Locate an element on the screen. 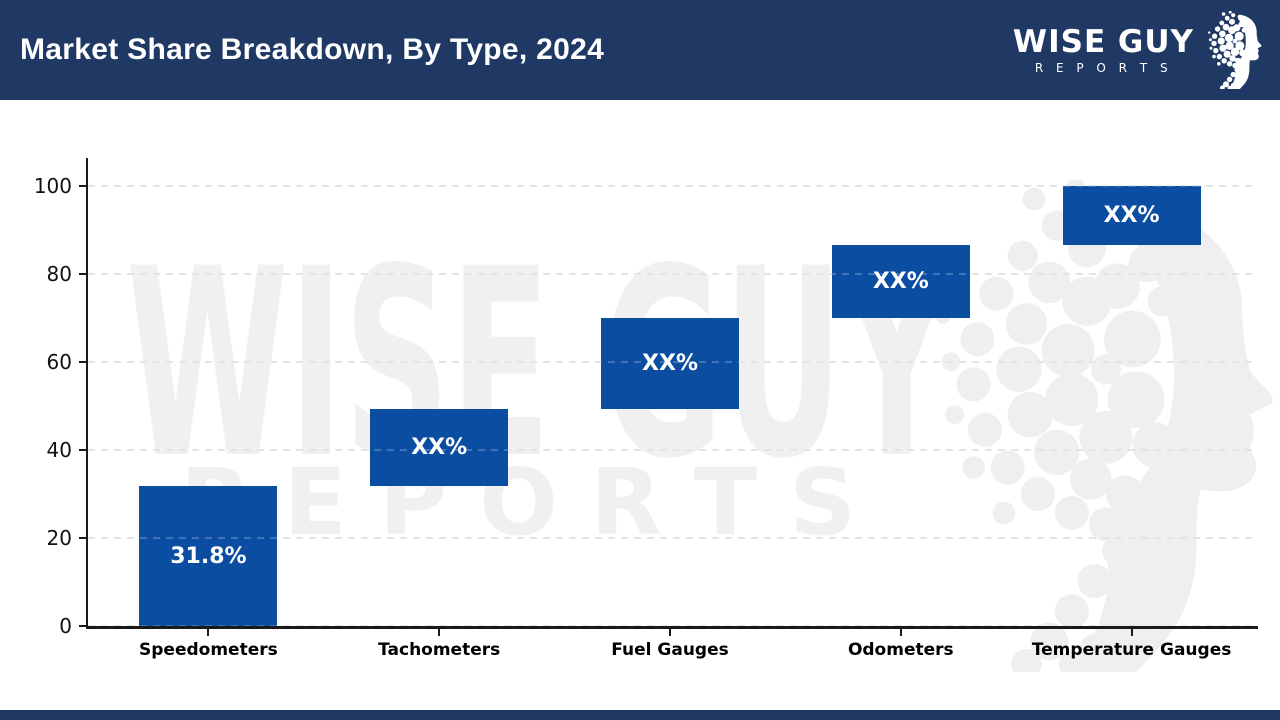 Image resolution: width=1280 pixels, height=720 pixels. watermark-line2: R E P O R T S is located at coordinates (518, 498).